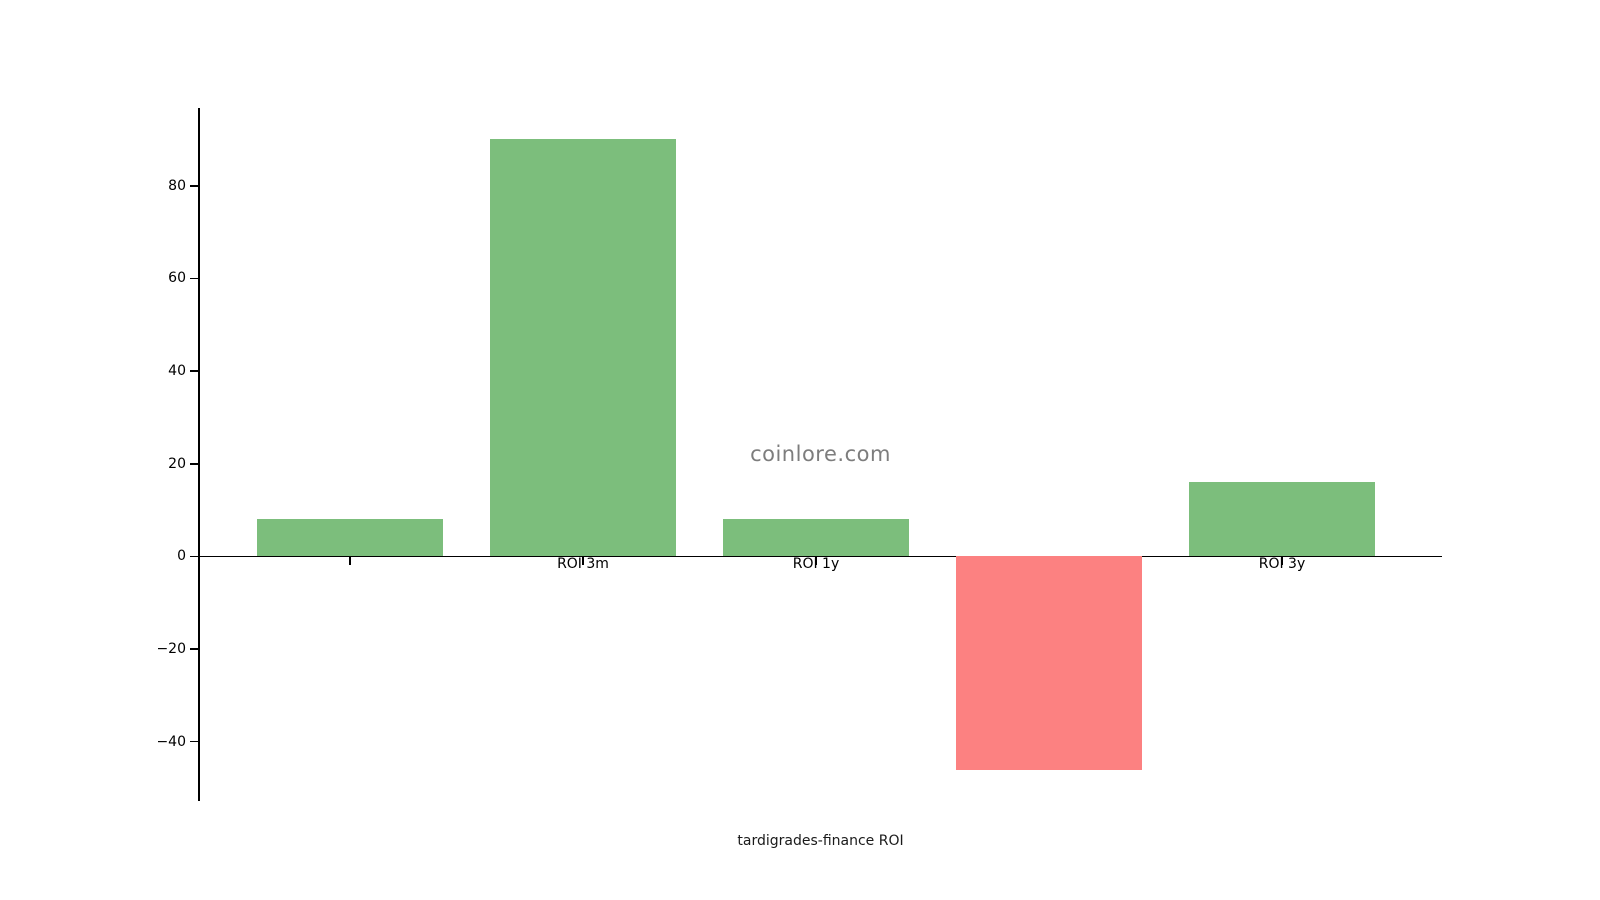  Describe the element at coordinates (199, 454) in the screenshot. I see `y-axis-line` at that location.